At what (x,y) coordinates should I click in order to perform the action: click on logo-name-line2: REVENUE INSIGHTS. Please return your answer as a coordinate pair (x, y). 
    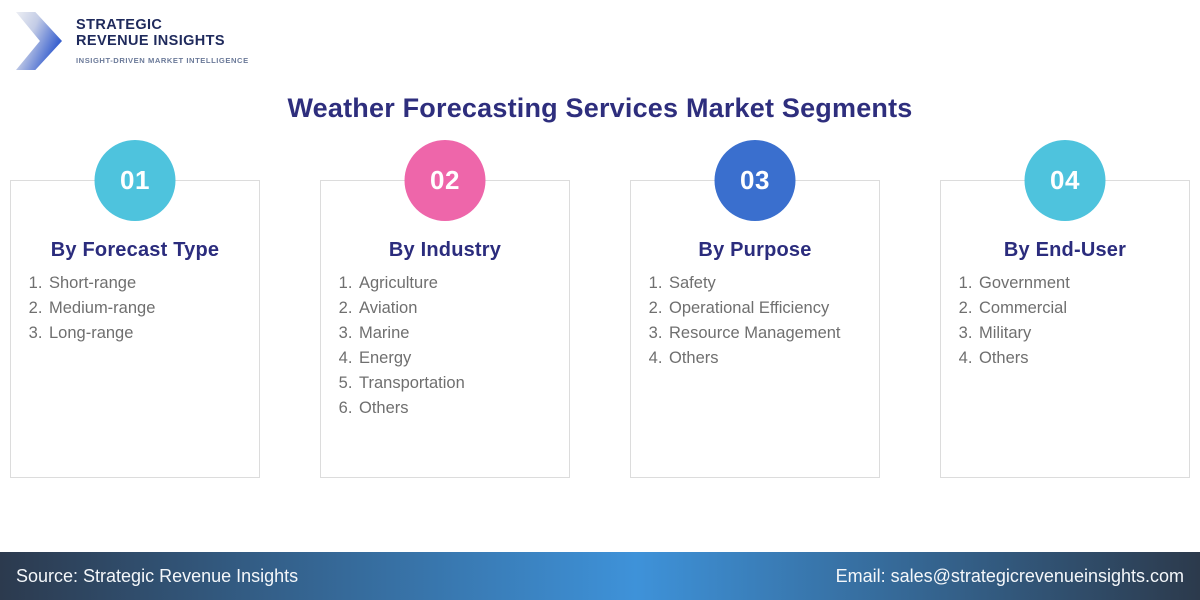
    Looking at the image, I should click on (151, 41).